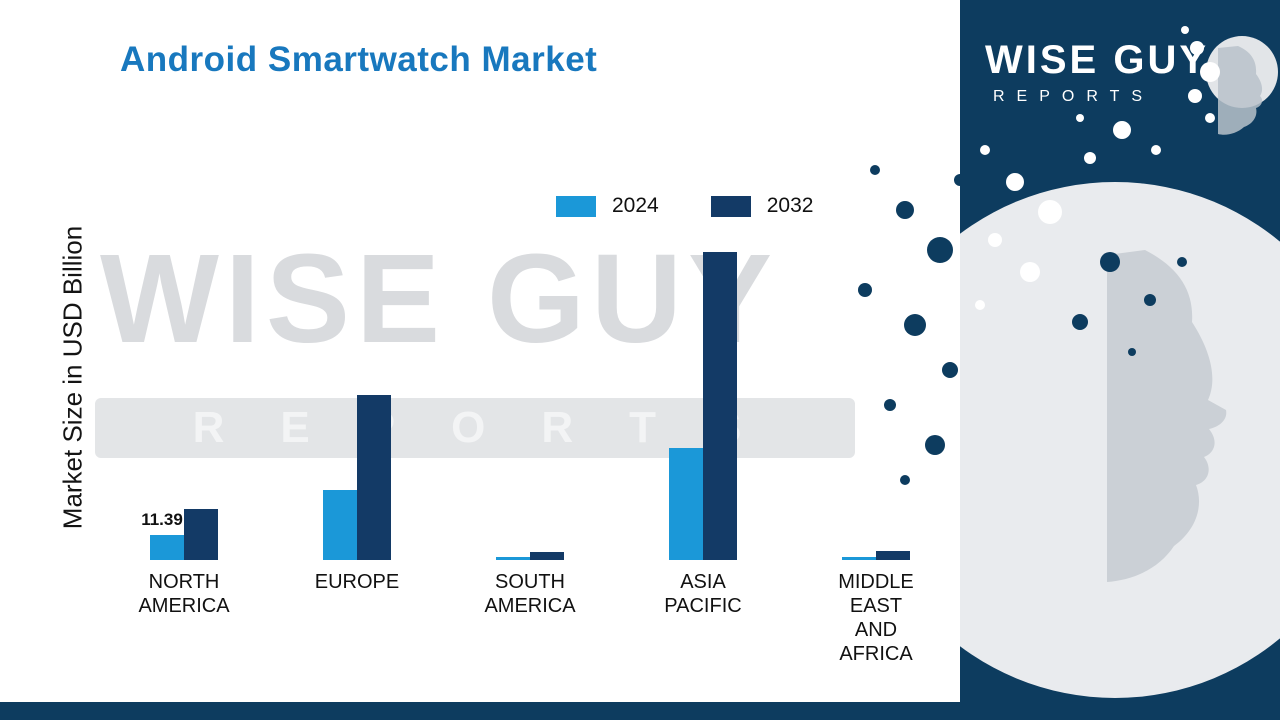  I want to click on category-label: MIDDLE EAST AND AFRICA, so click(876, 618).